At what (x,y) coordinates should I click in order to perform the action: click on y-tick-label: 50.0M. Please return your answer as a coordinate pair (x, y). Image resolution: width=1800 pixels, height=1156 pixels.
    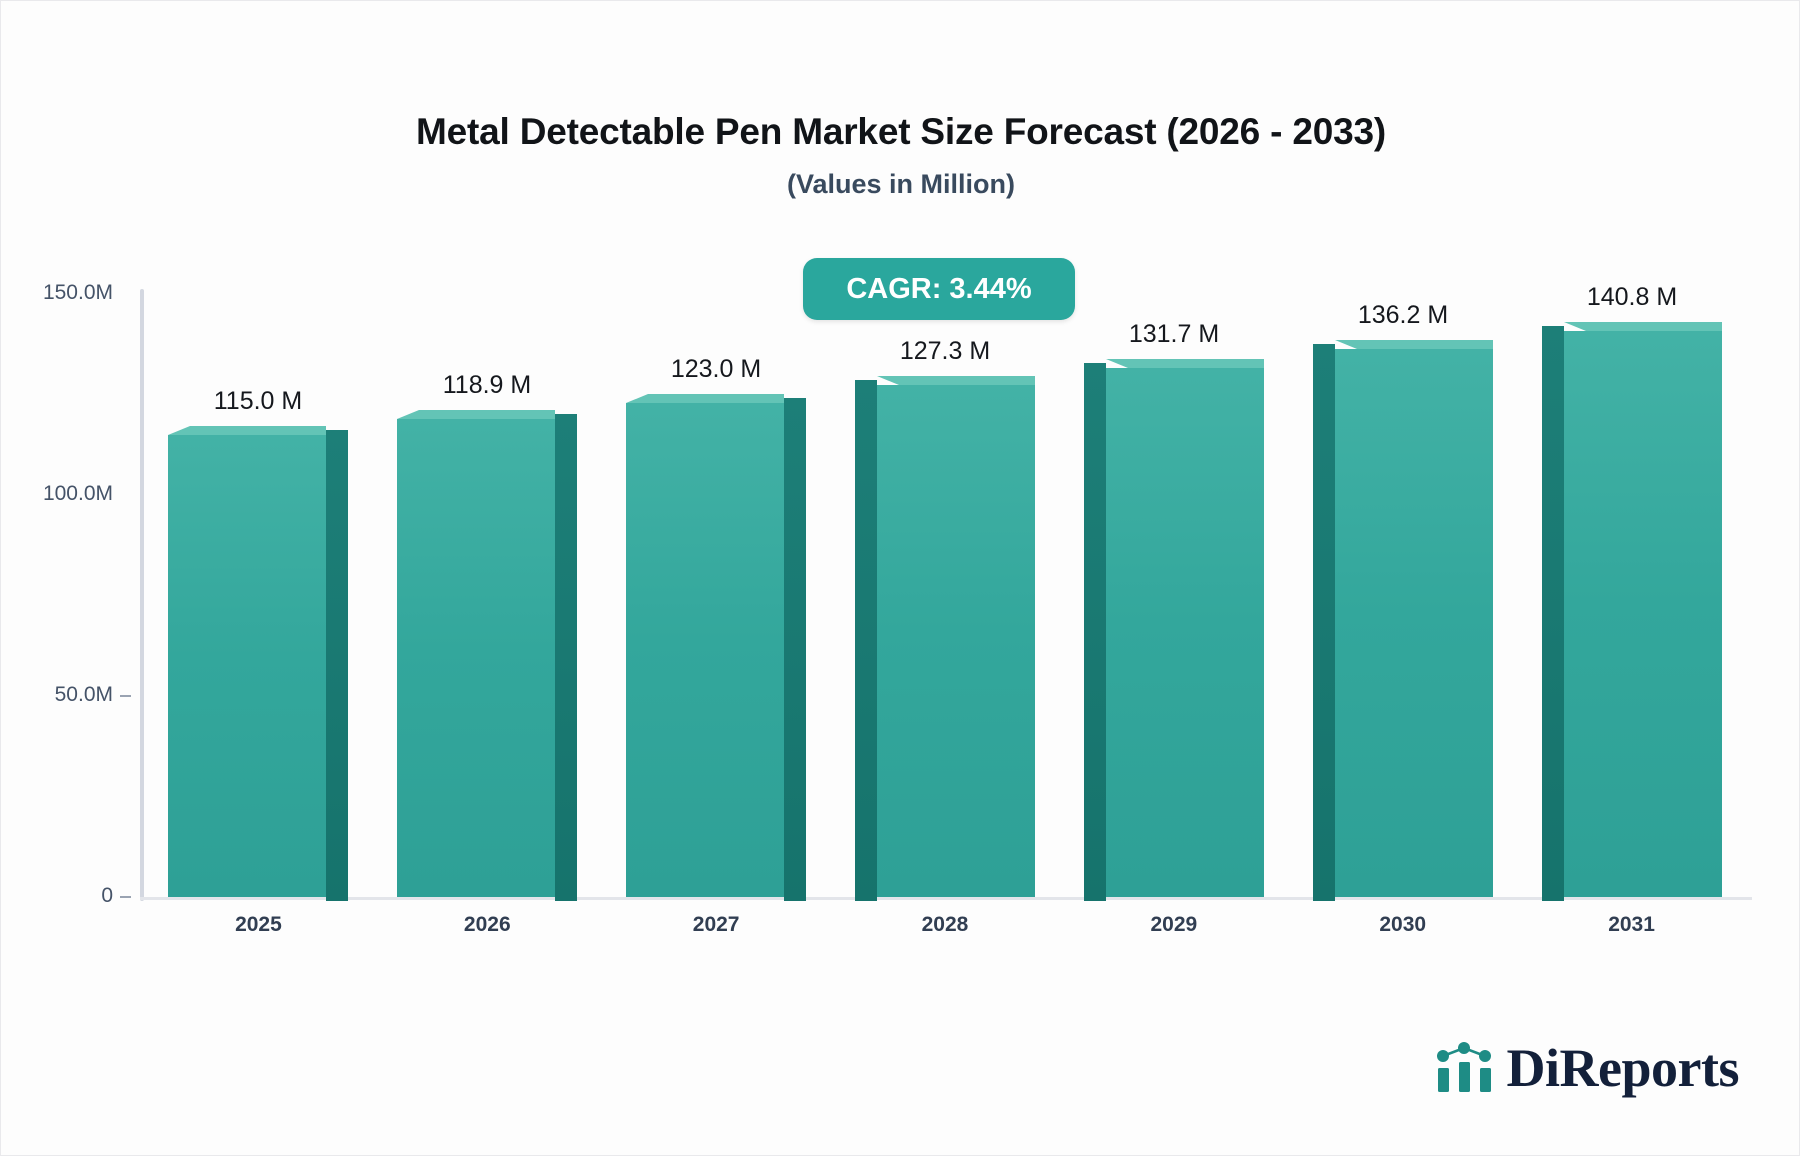
    Looking at the image, I should click on (83, 694).